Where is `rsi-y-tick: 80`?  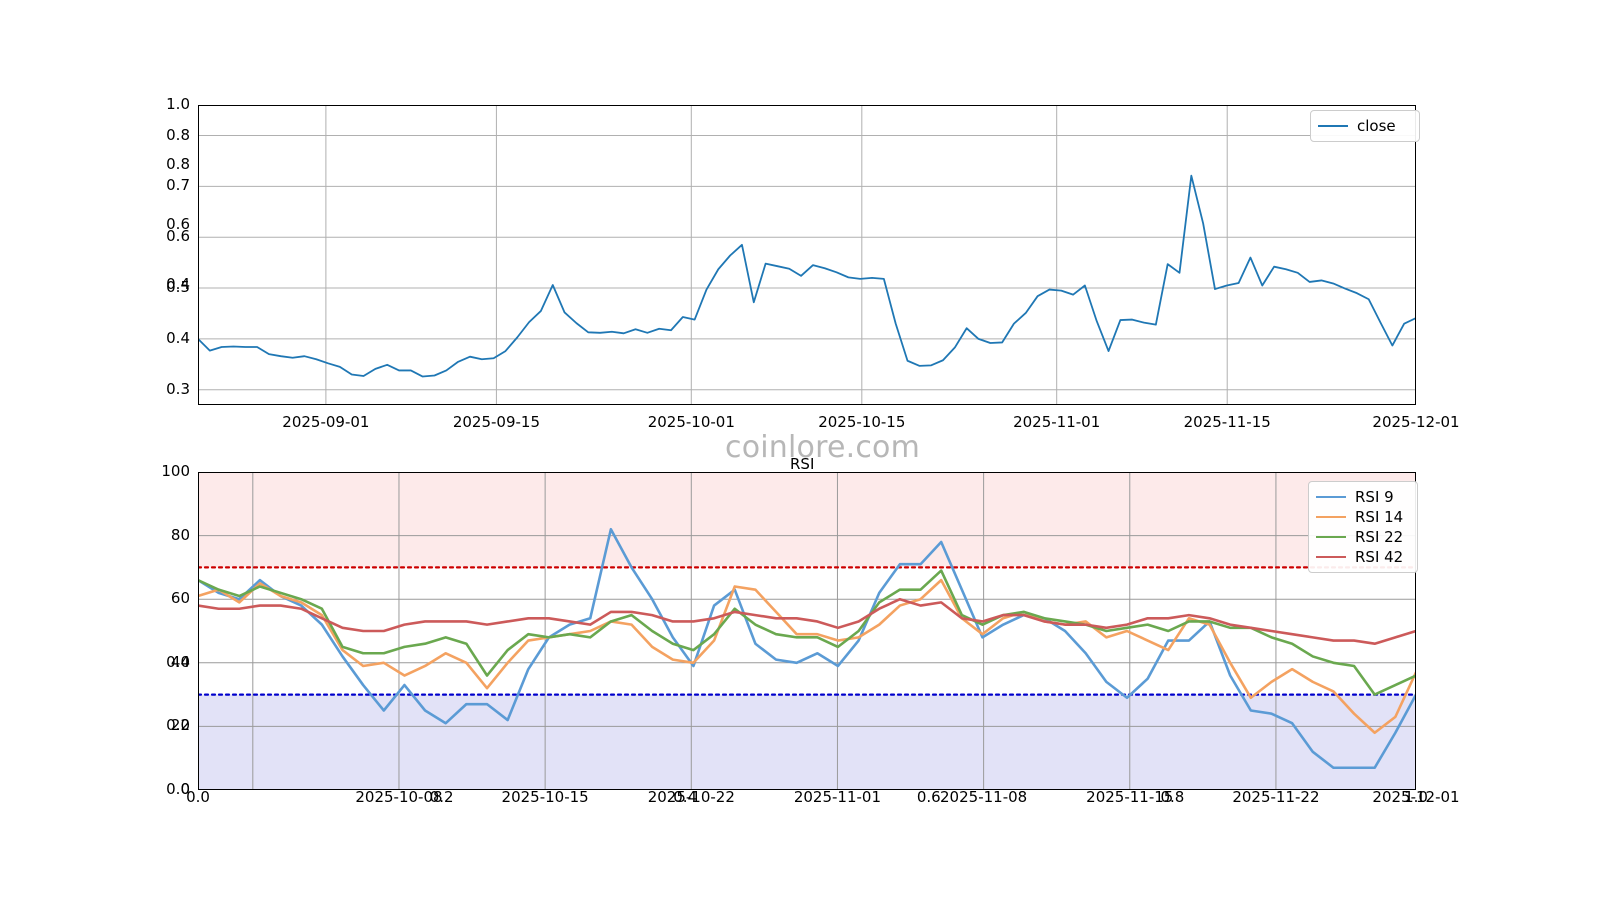 rsi-y-tick: 80 is located at coordinates (180, 534).